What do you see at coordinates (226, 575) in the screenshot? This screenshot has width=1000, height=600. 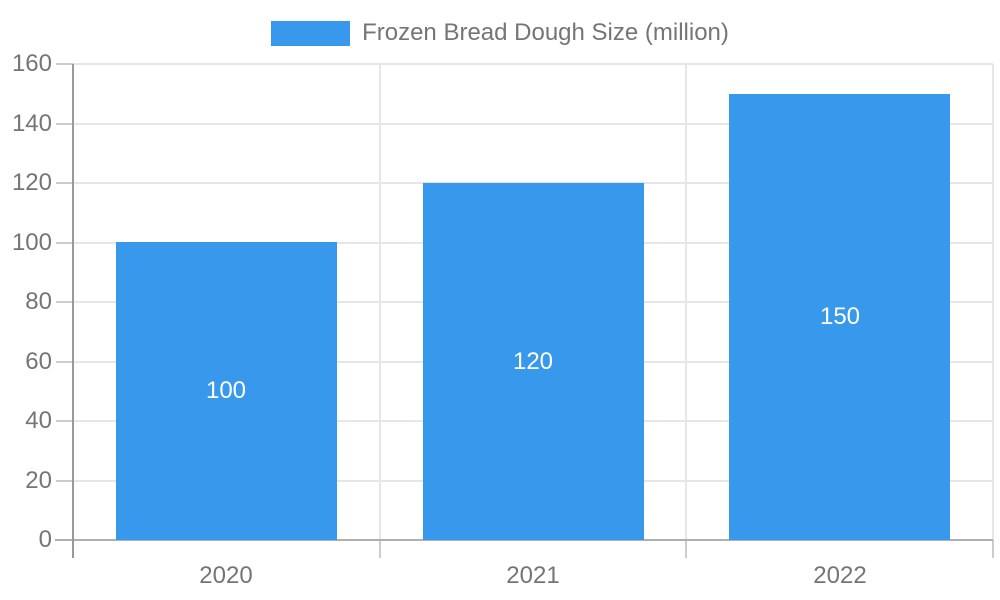 I see `x-axis-label: 2020` at bounding box center [226, 575].